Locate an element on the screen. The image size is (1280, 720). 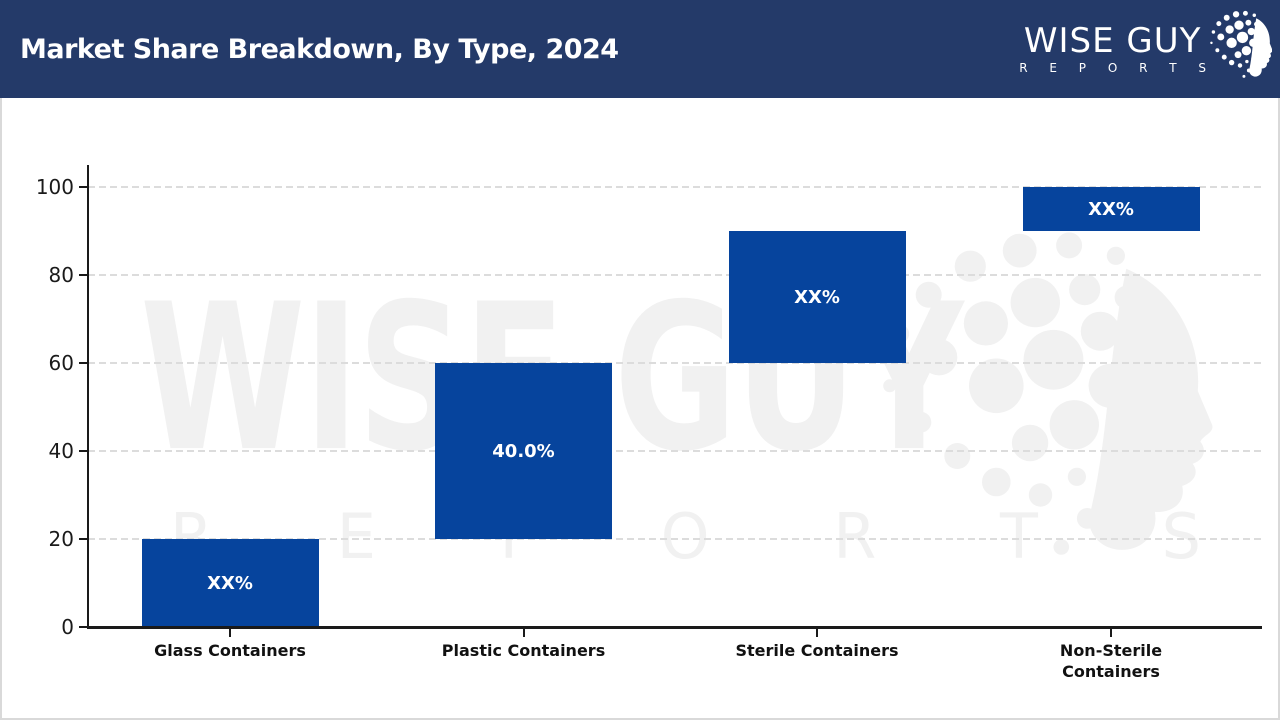
brand-logo: WISE GUY R E P O R T S is located at coordinates (1145, 49).